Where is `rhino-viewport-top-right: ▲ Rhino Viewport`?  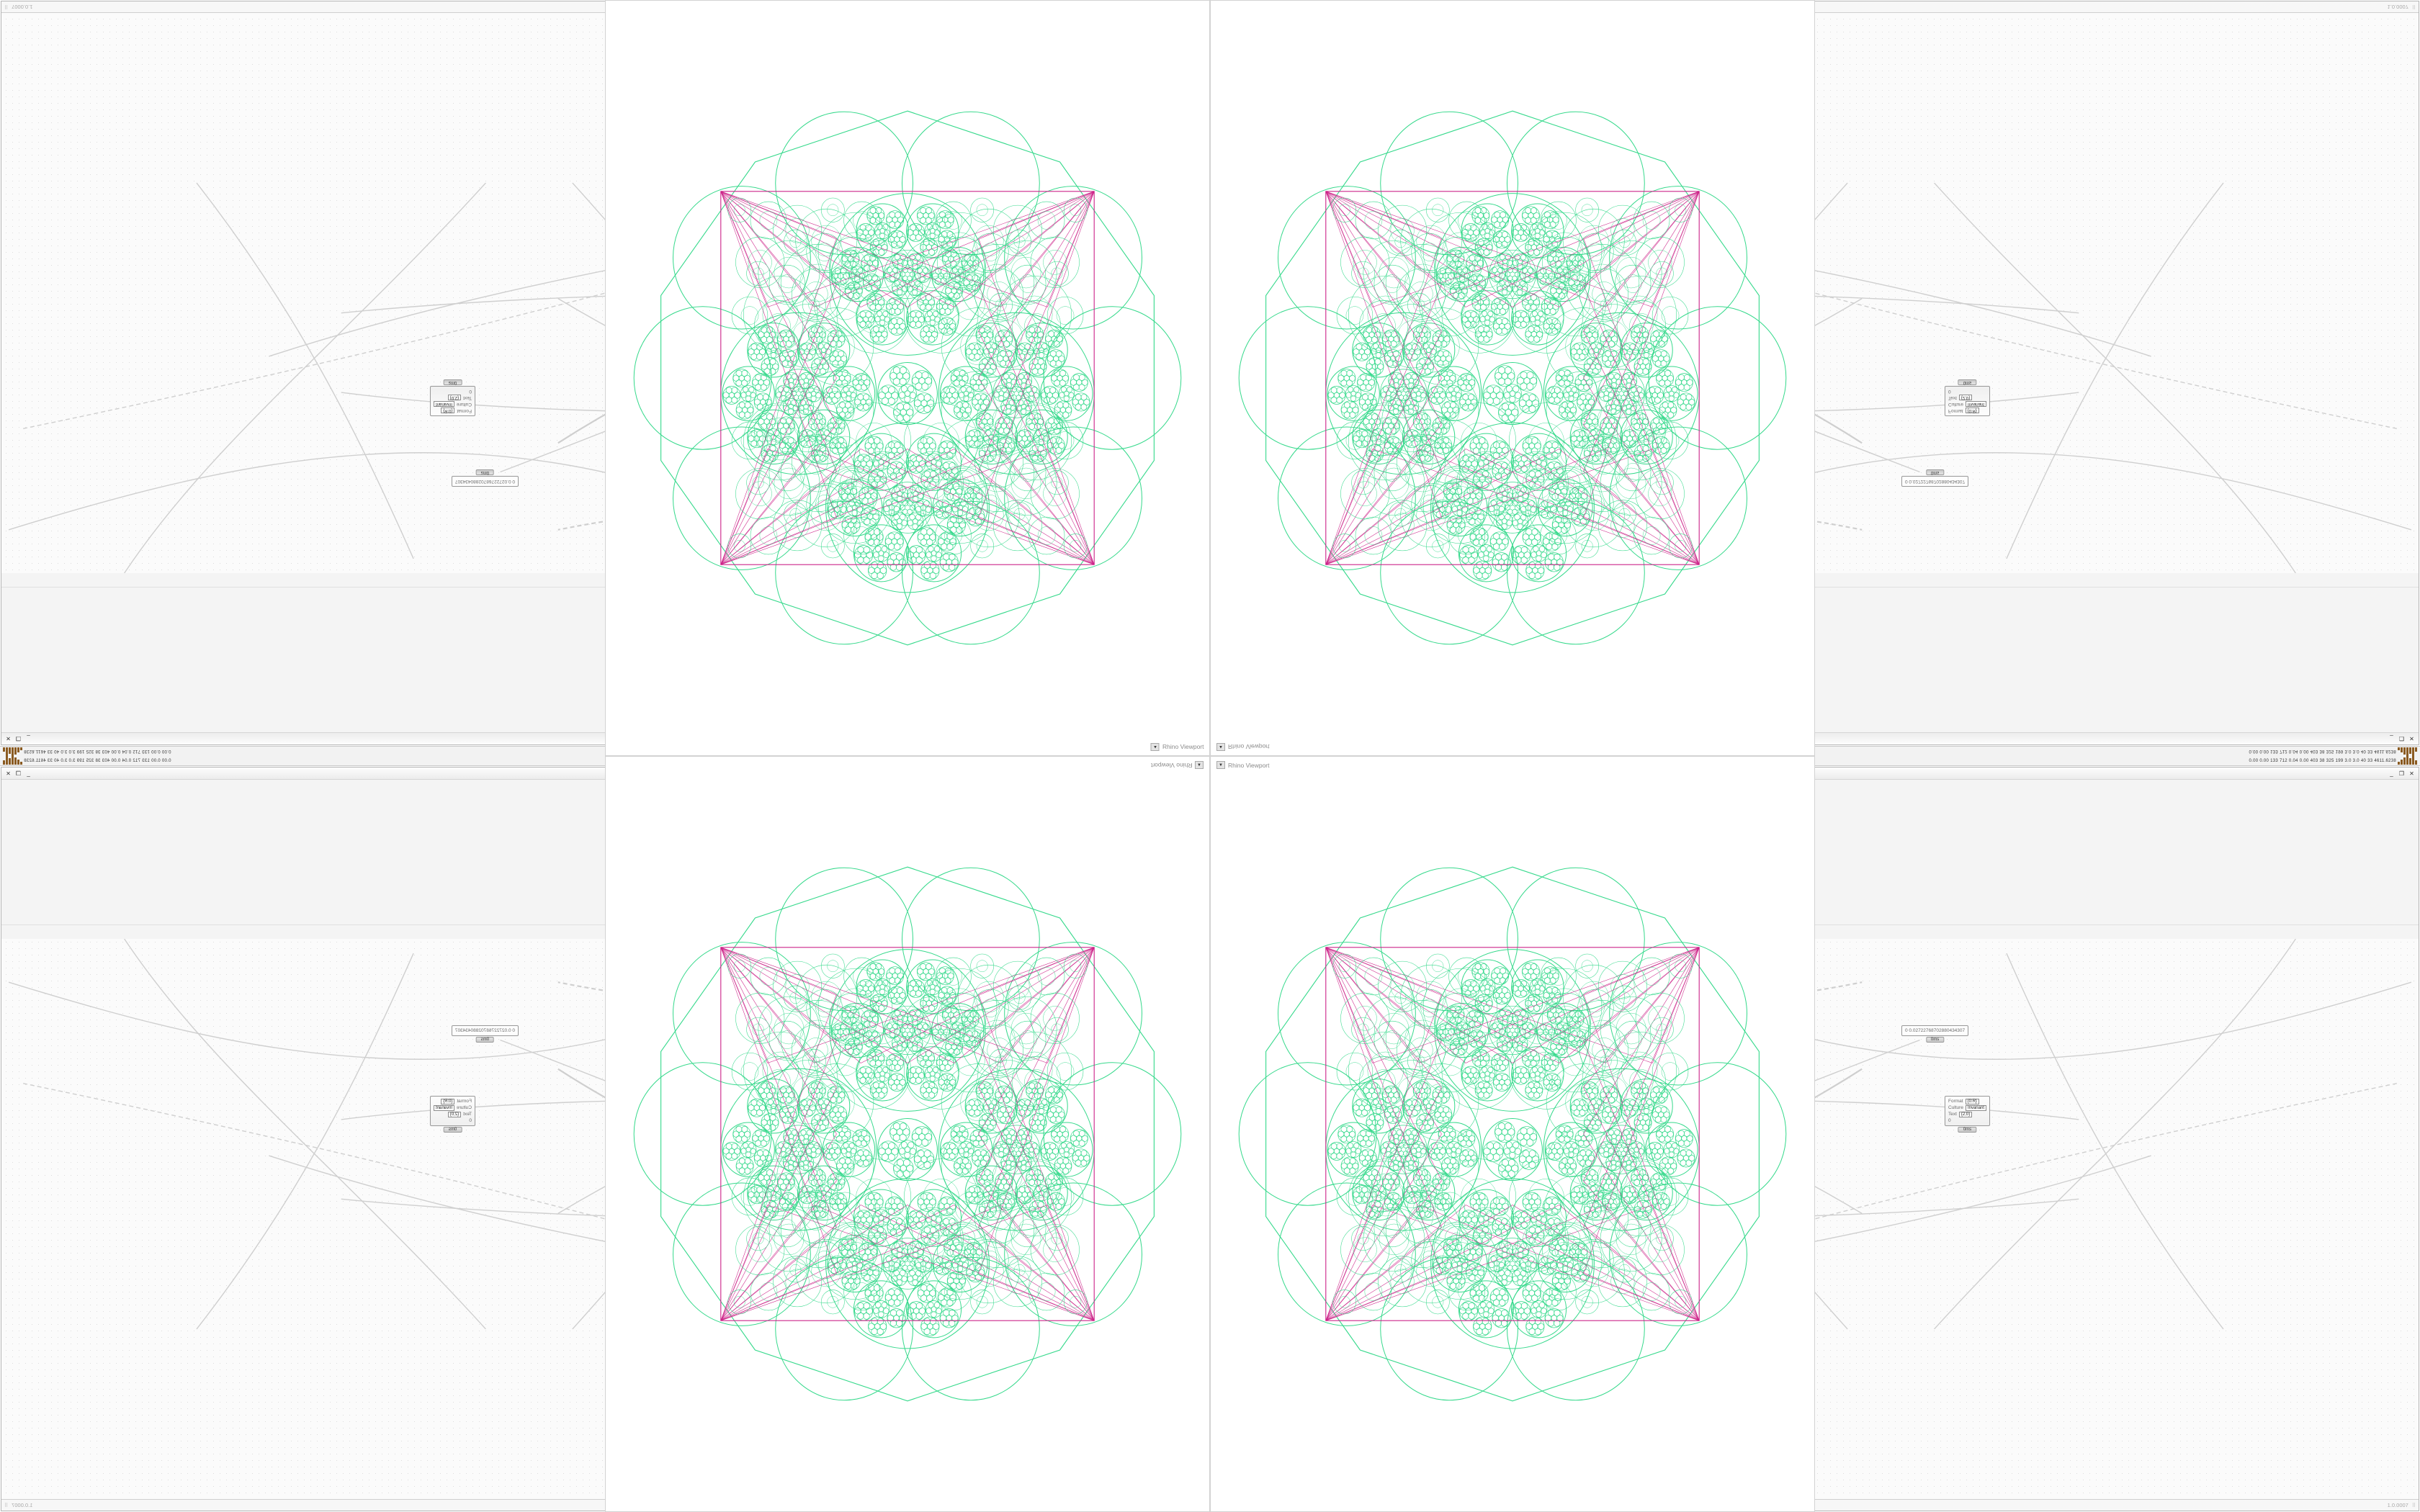
rhino-viewport-top-right: ▲ Rhino Viewport is located at coordinates (1512, 378).